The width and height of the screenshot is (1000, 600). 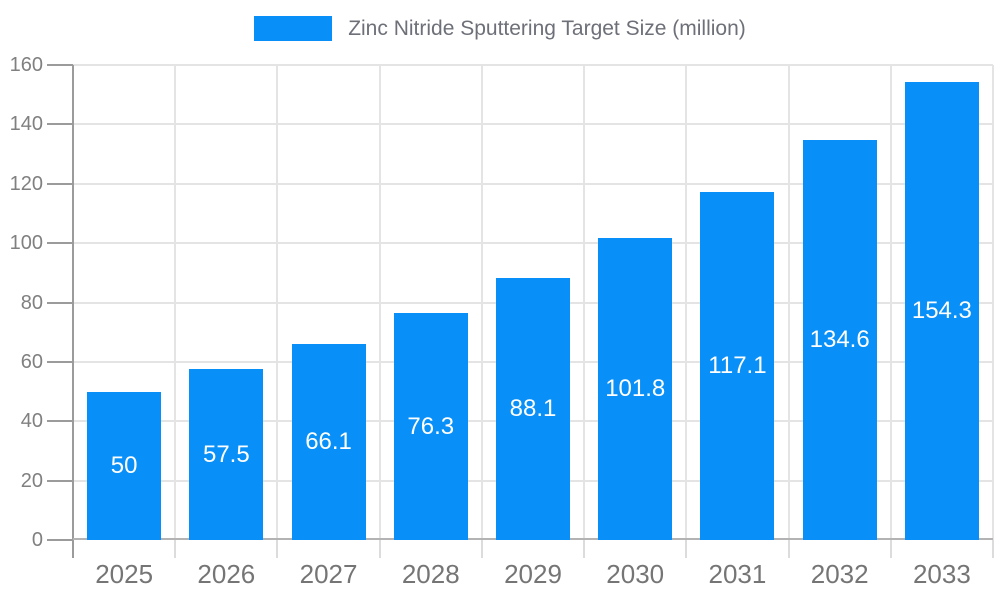 I want to click on bar-2031, so click(x=737, y=366).